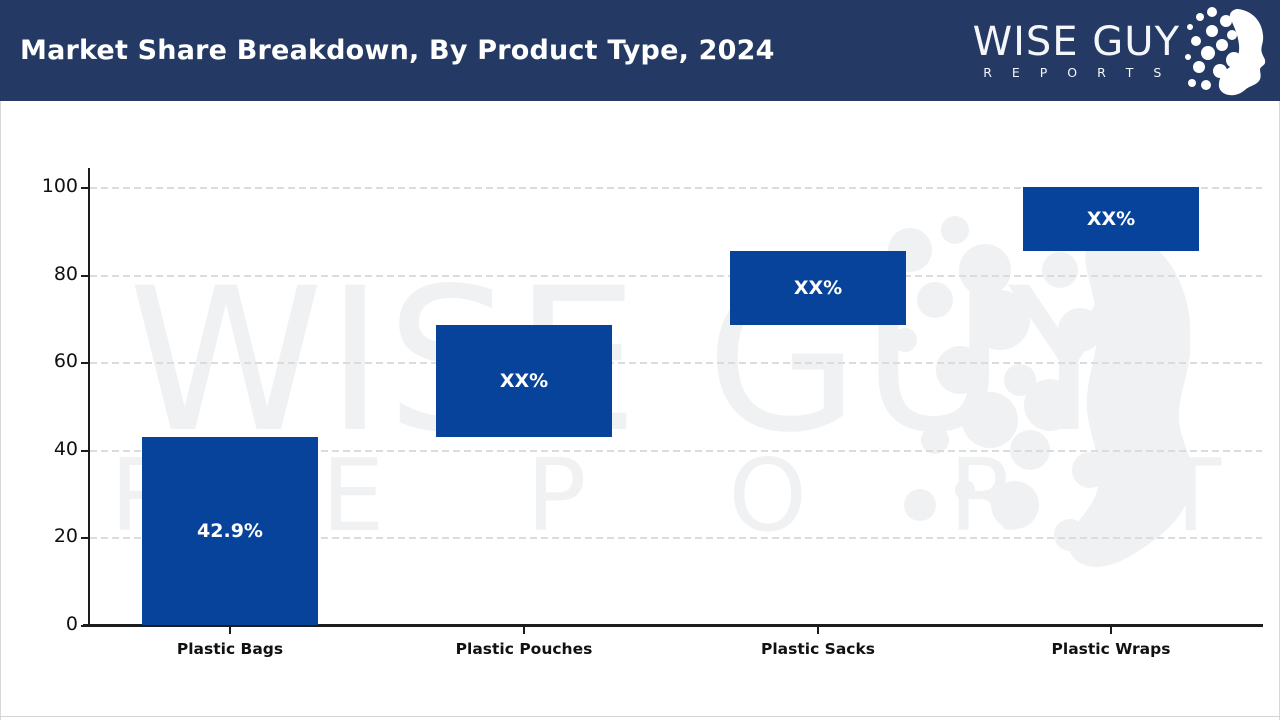  What do you see at coordinates (65, 536) in the screenshot?
I see `y-tick-label: 20` at bounding box center [65, 536].